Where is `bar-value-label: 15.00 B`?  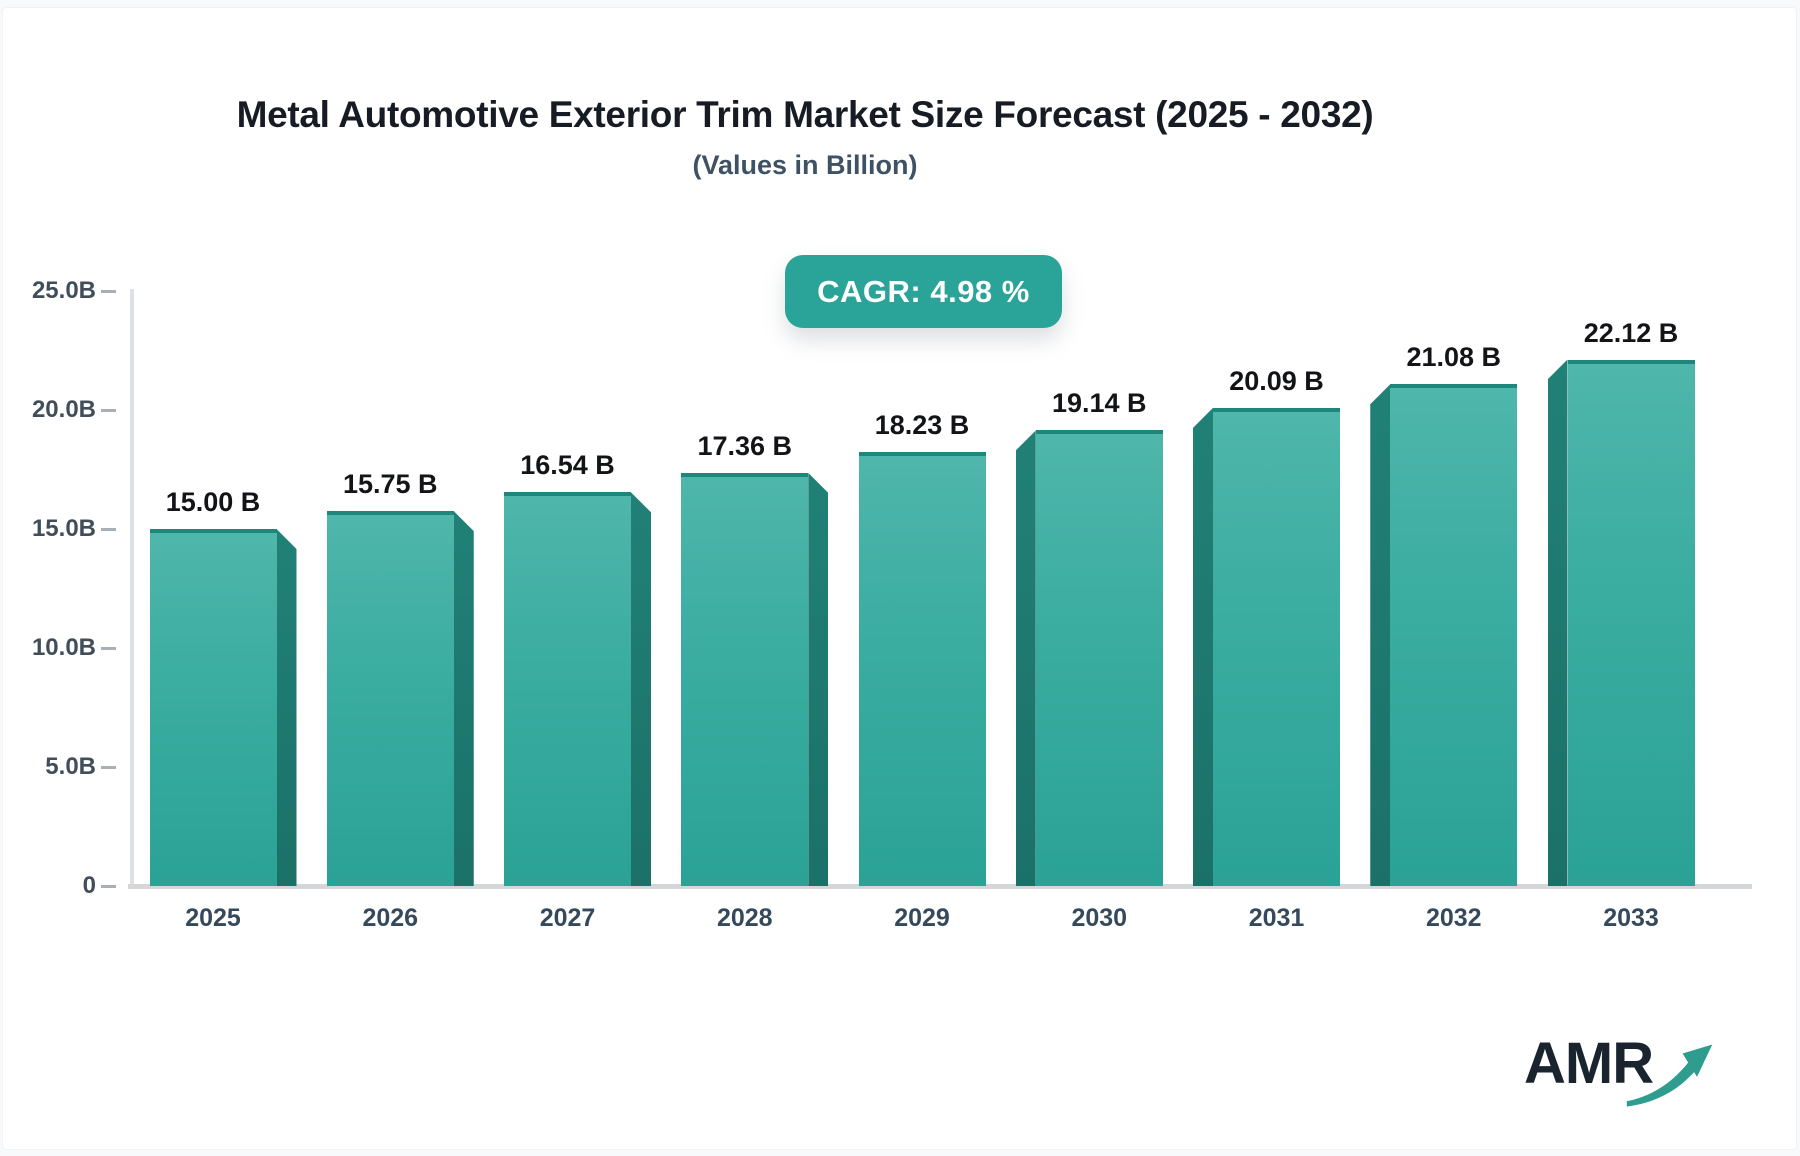 bar-value-label: 15.00 B is located at coordinates (213, 502).